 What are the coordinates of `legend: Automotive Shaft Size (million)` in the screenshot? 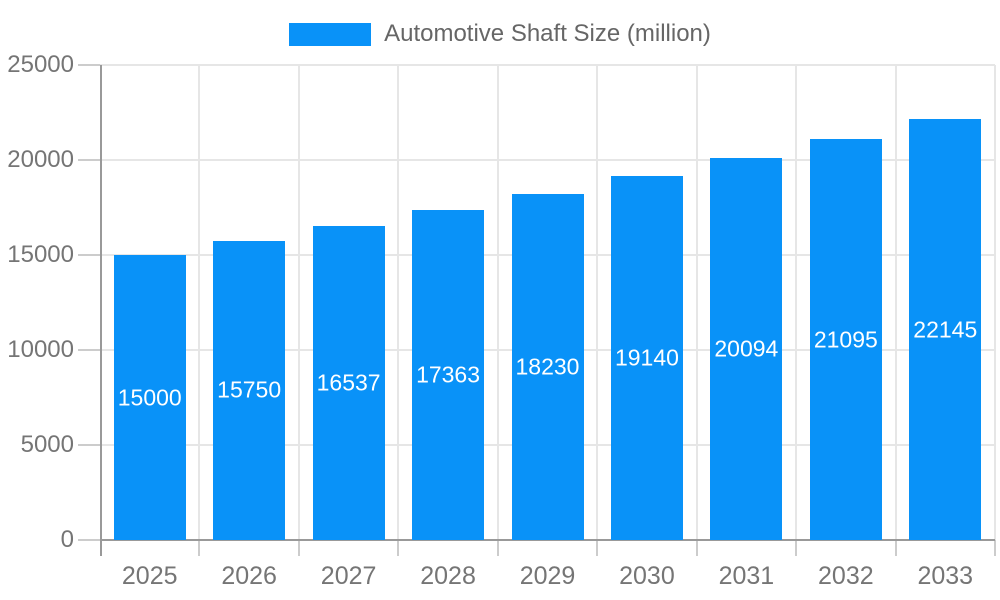 It's located at (500, 34).